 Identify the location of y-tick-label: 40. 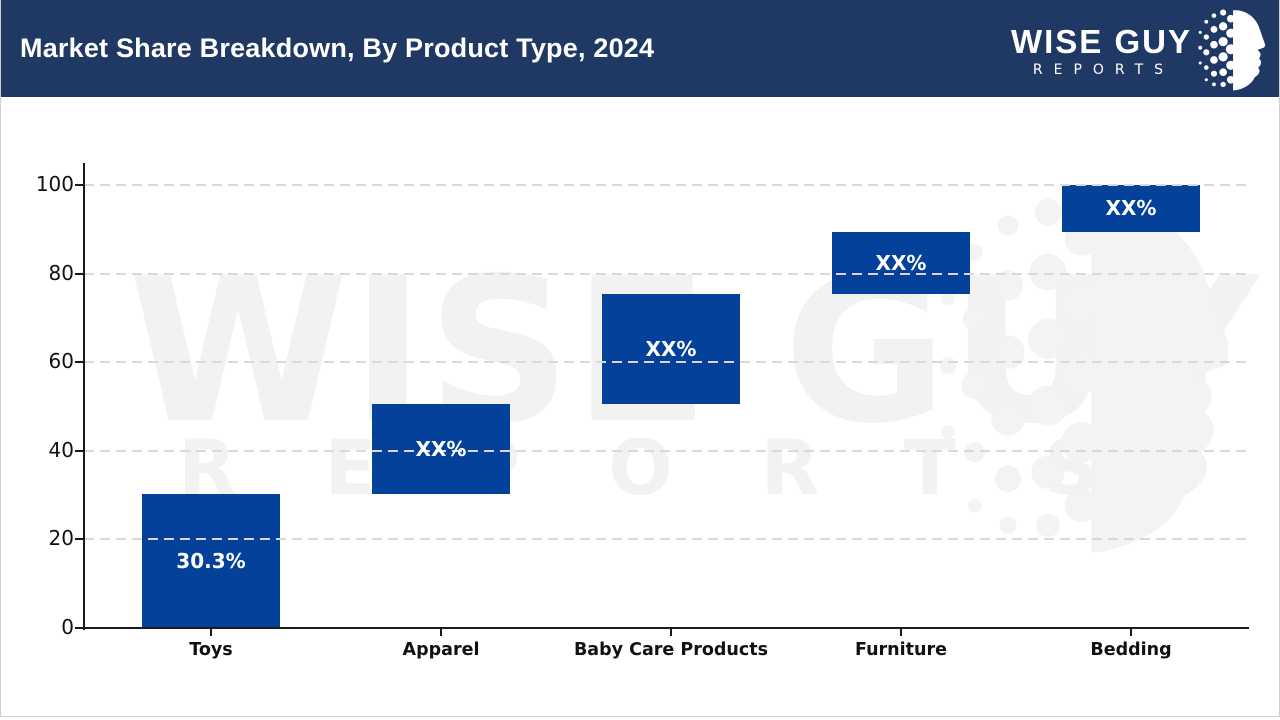
(61, 449).